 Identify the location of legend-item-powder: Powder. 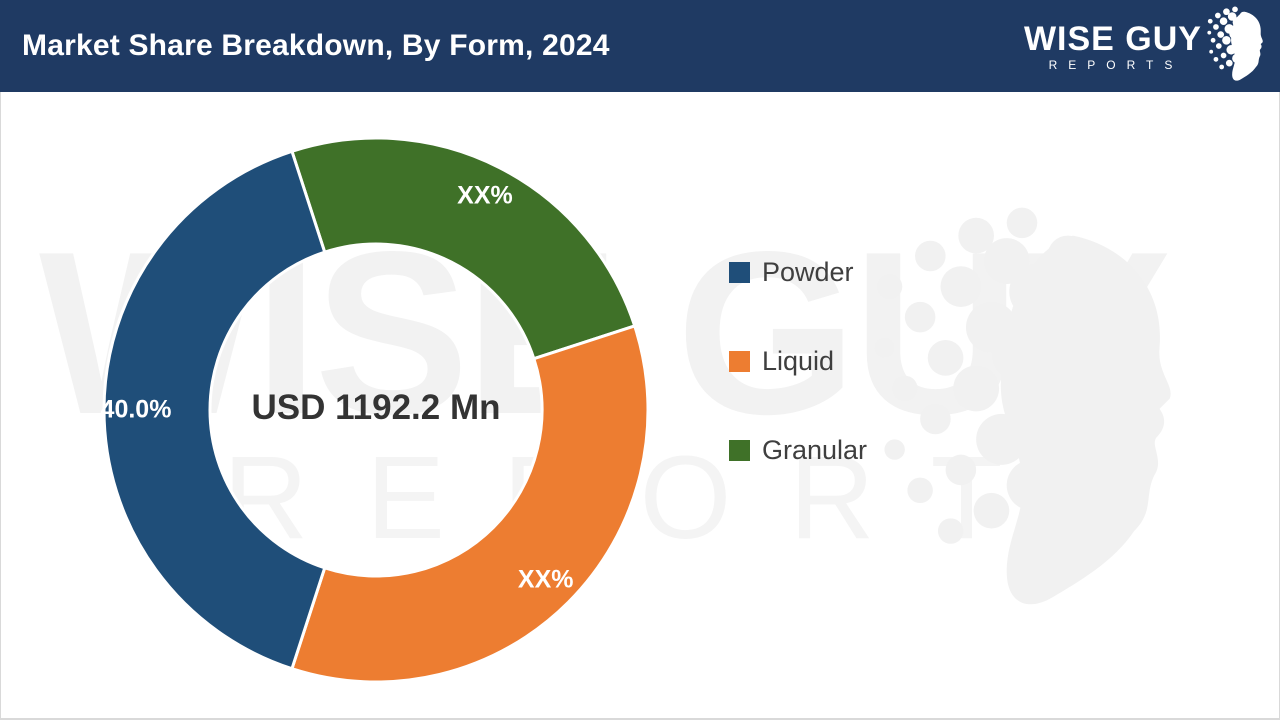
(798, 272).